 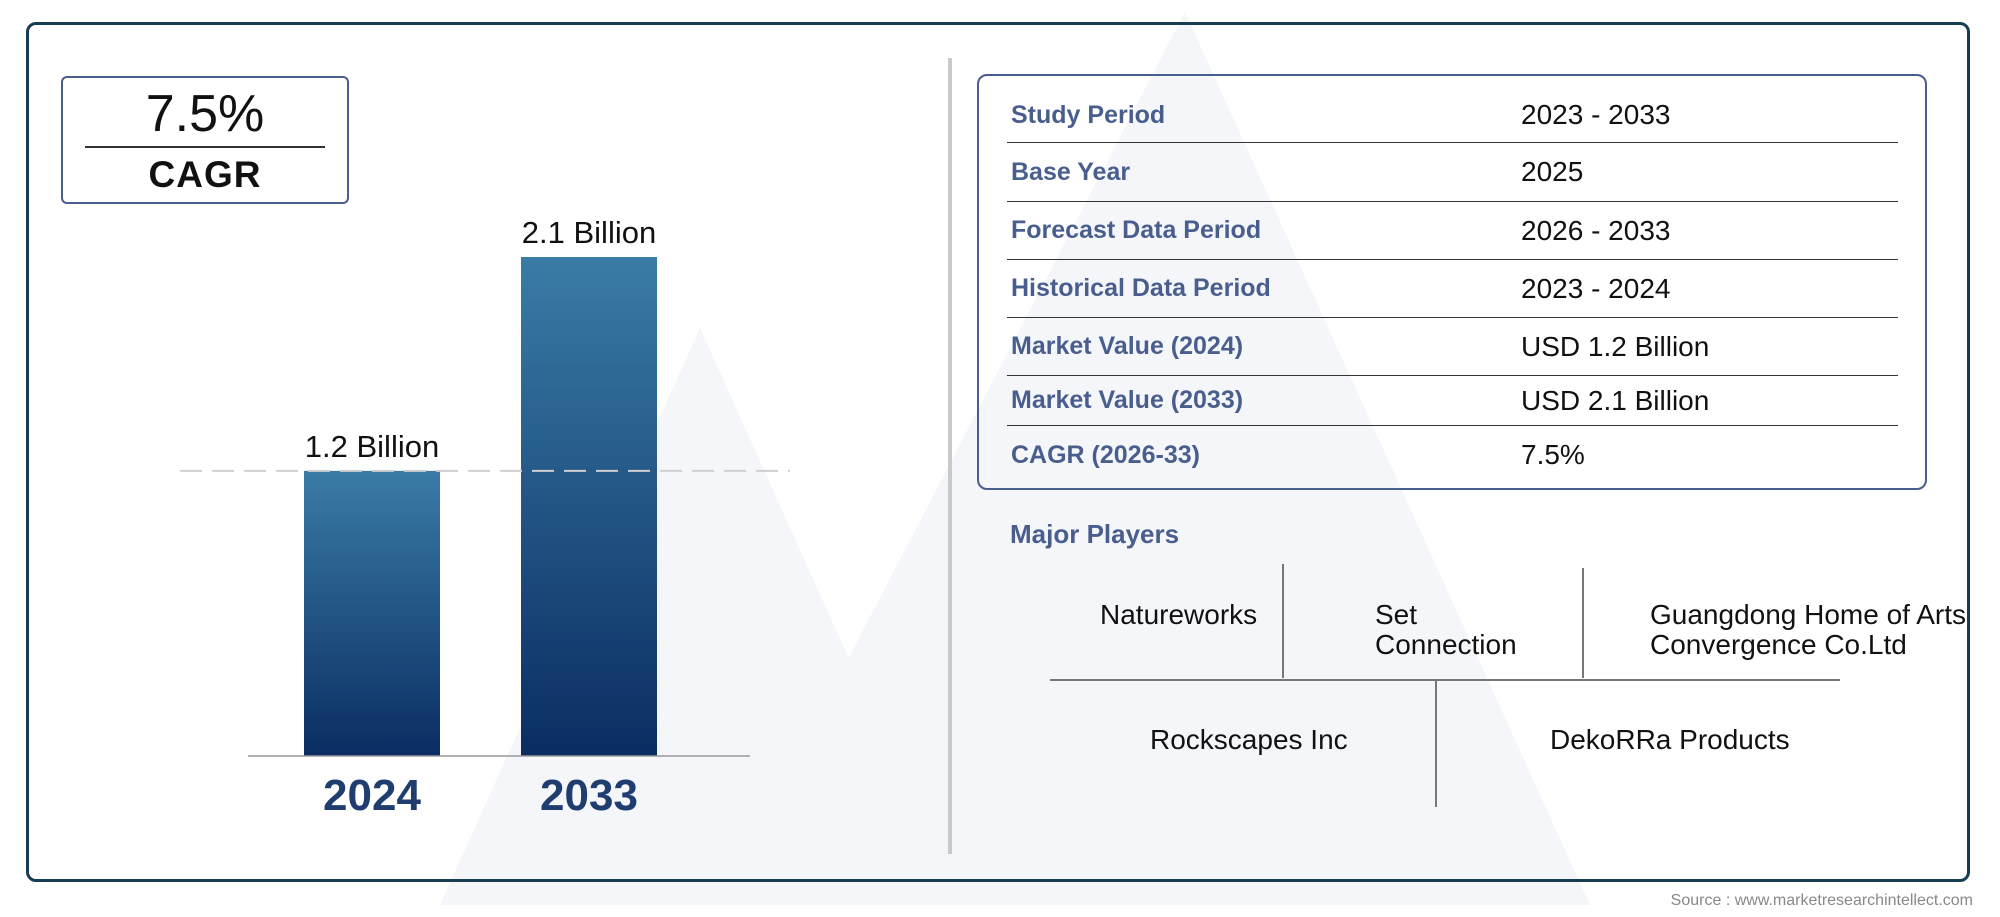 What do you see at coordinates (1446, 629) in the screenshot?
I see `player-name: Set Connection` at bounding box center [1446, 629].